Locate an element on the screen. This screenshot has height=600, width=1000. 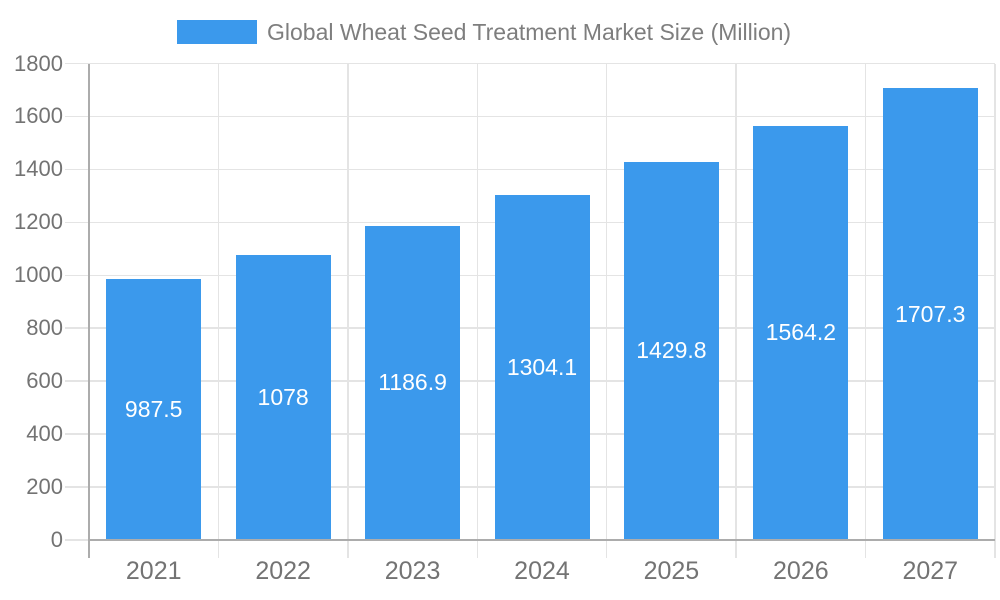
y-axis-tick-label: 1000 is located at coordinates (38, 275).